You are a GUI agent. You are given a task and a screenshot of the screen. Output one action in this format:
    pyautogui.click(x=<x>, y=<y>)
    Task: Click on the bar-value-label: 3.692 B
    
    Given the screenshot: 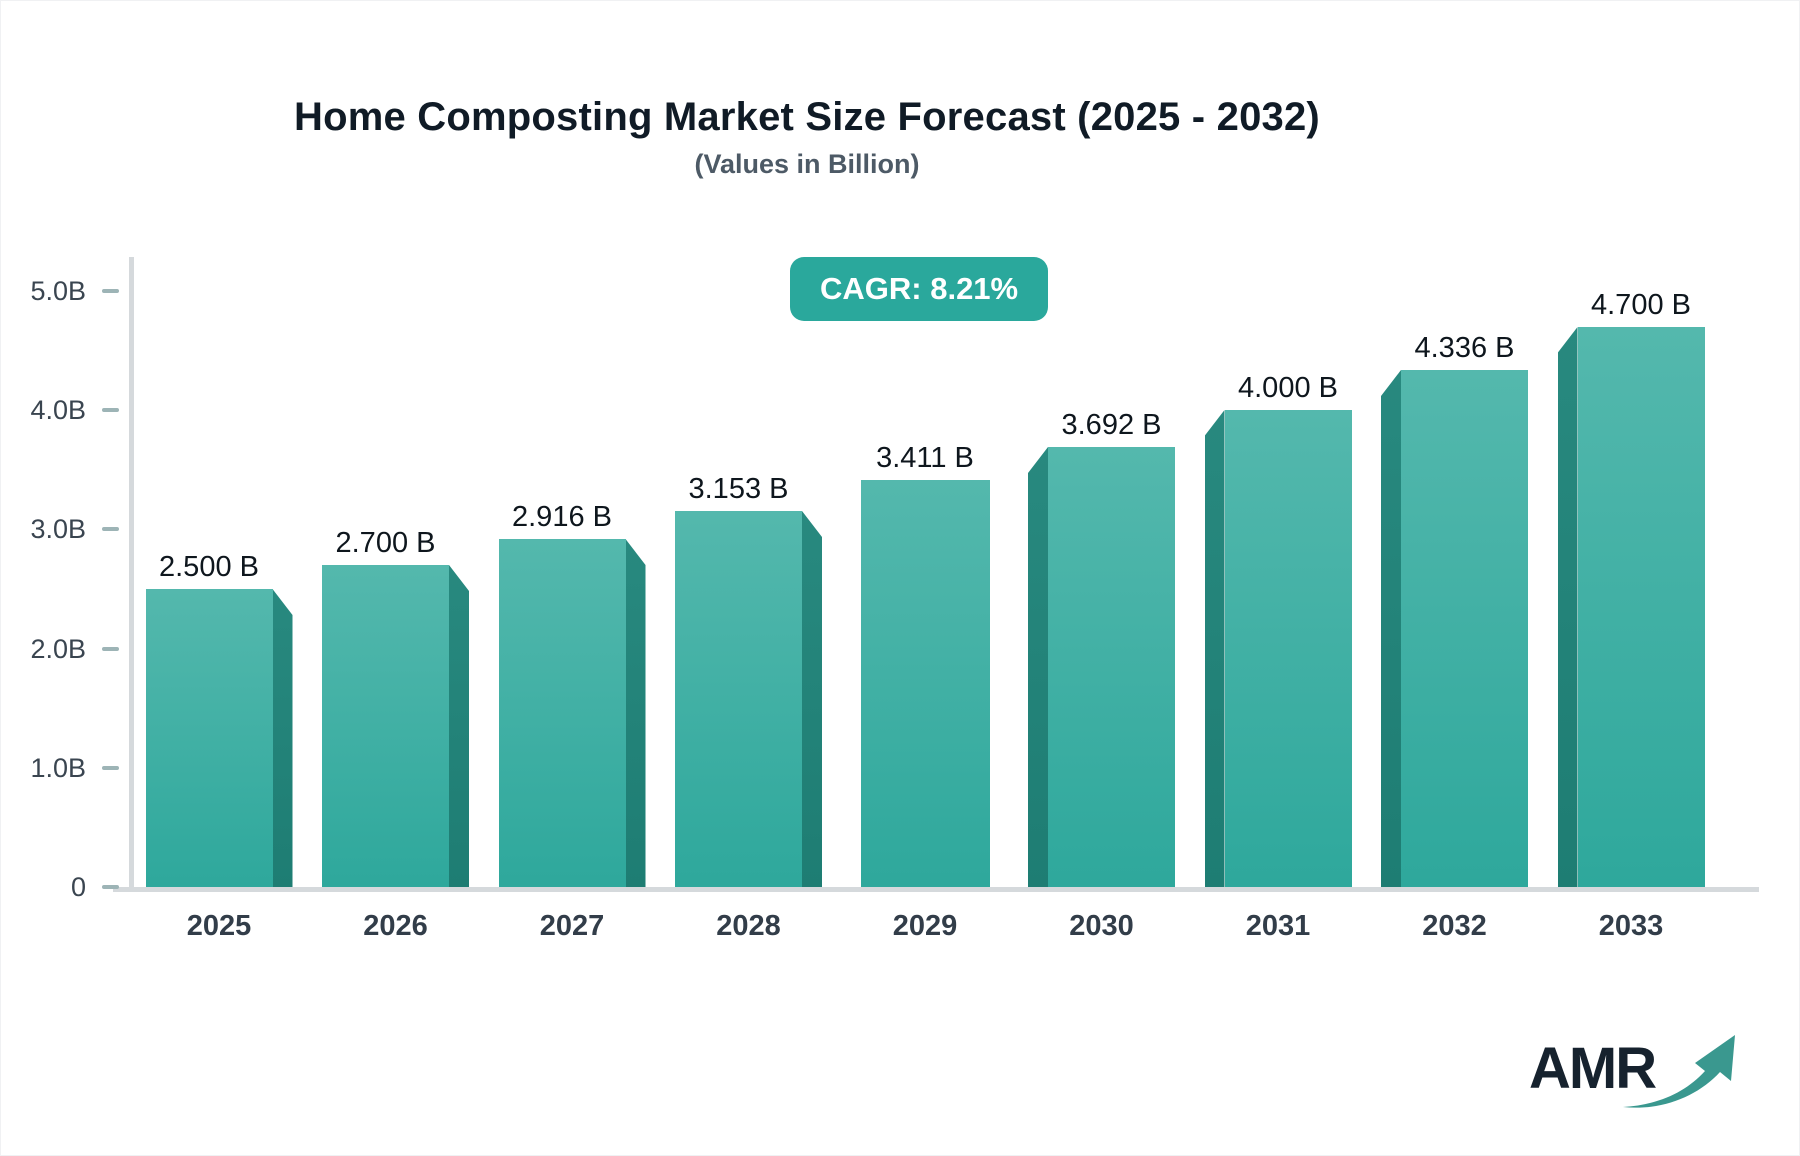 What is the action you would take?
    pyautogui.click(x=1111, y=425)
    